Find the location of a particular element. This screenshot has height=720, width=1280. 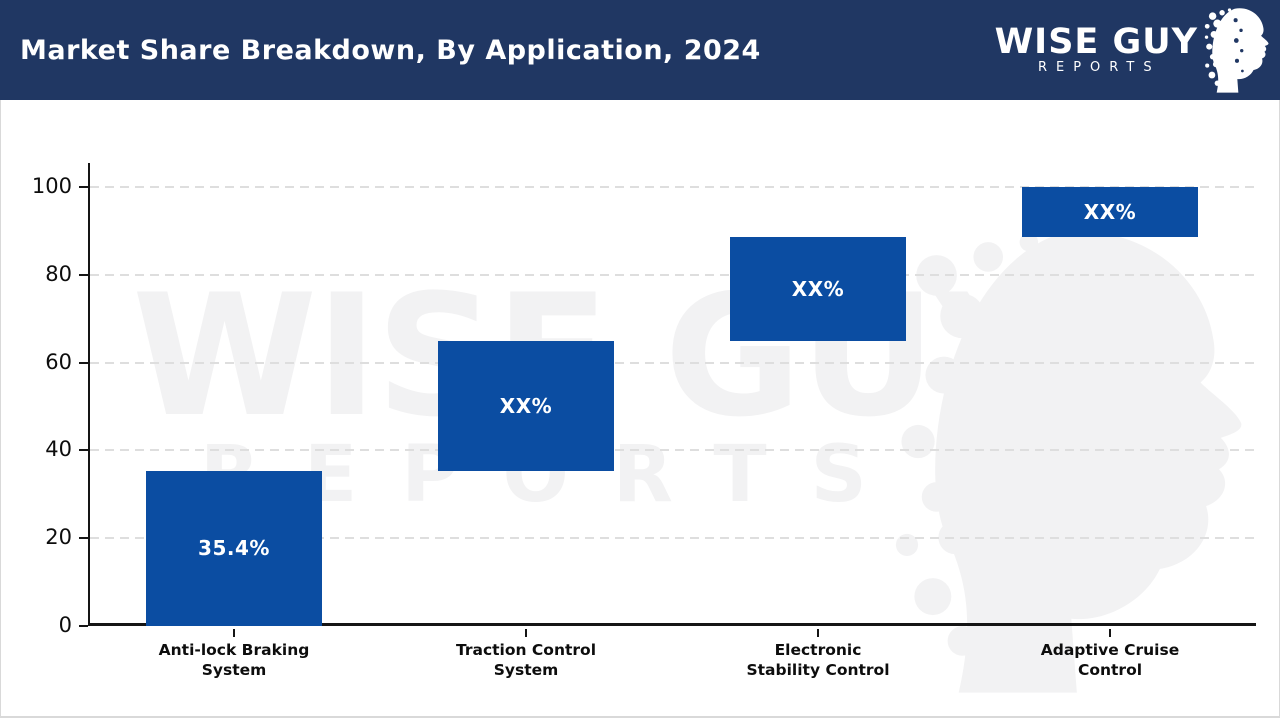

x-axis-label-adaptive-cruise-control: Adaptive Cruise Control is located at coordinates (1110, 660).